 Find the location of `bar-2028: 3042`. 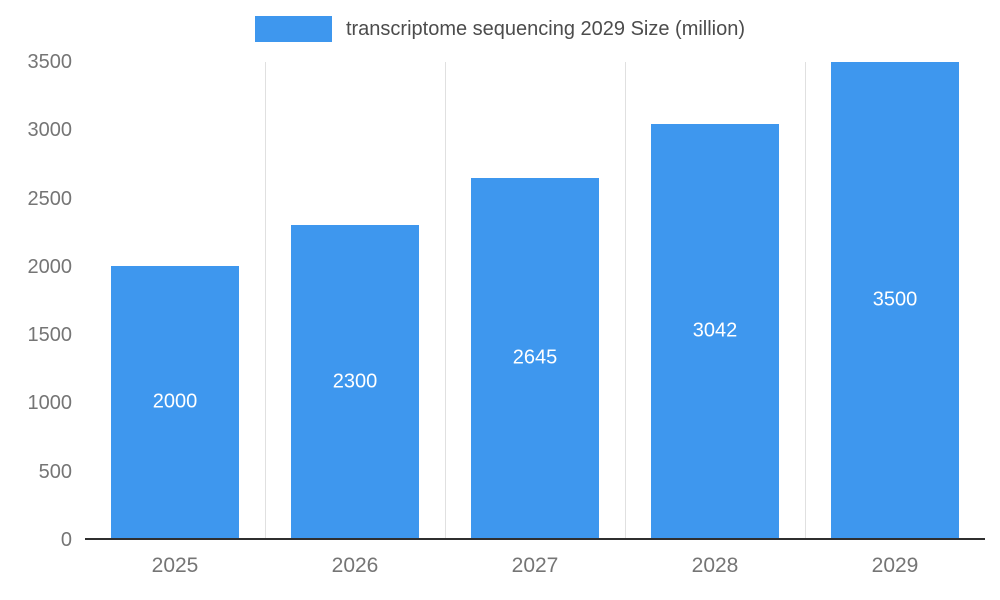

bar-2028: 3042 is located at coordinates (715, 331).